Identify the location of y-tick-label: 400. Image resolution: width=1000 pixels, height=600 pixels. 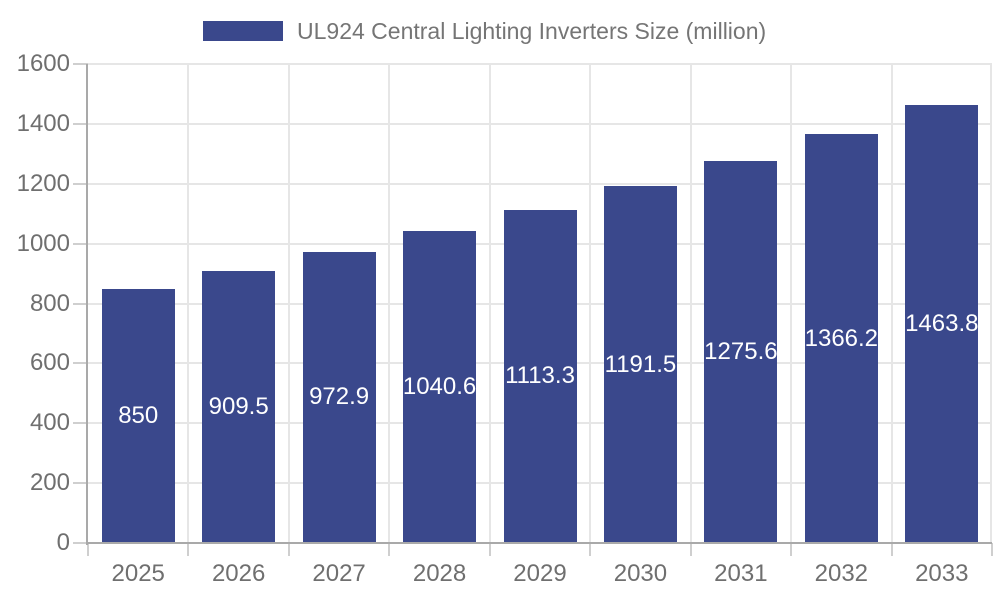
(49, 423).